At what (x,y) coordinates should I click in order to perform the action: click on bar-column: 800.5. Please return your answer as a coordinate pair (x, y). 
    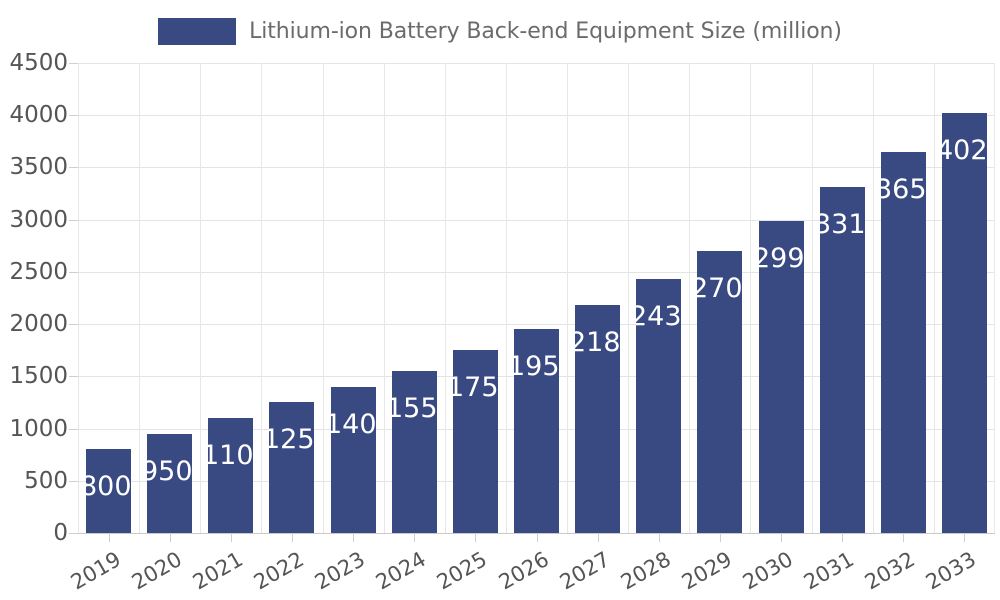
    Looking at the image, I should click on (108, 491).